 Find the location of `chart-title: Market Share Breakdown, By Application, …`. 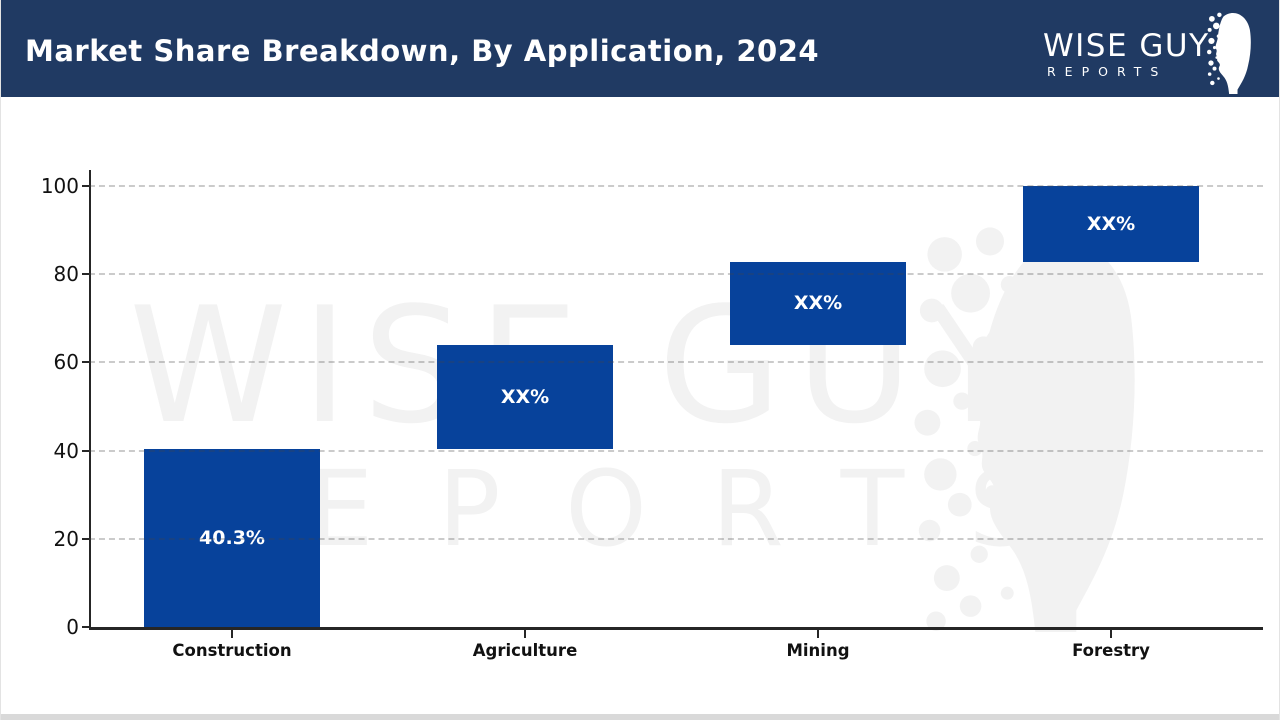

chart-title: Market Share Breakdown, By Application, … is located at coordinates (422, 51).